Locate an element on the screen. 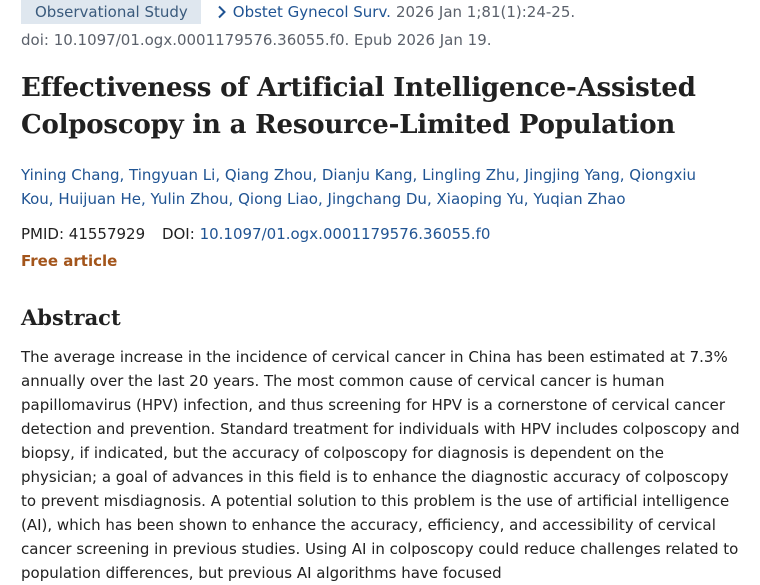 The height and width of the screenshot is (585, 760). author-link: Yulin Zhou is located at coordinates (189, 199).